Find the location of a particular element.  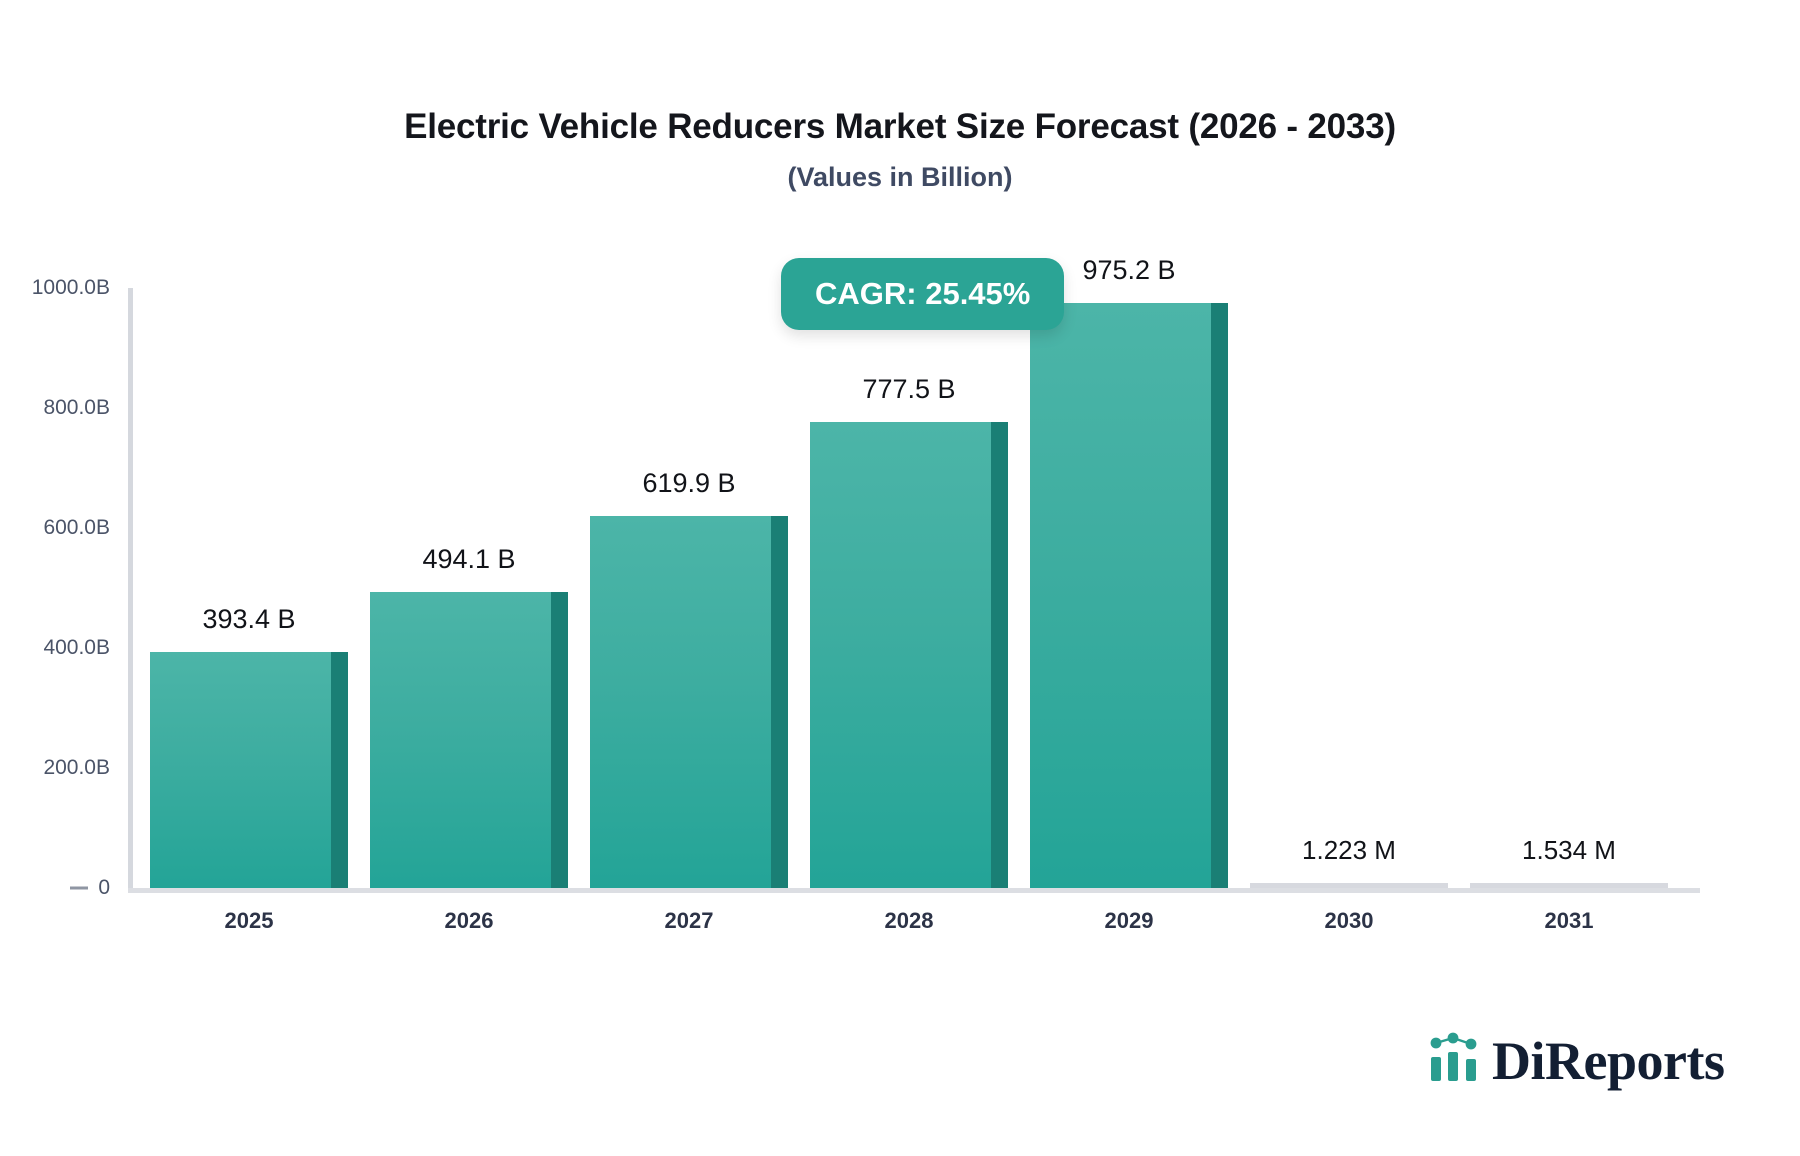

bar-value-label: 393.4 B is located at coordinates (249, 618).